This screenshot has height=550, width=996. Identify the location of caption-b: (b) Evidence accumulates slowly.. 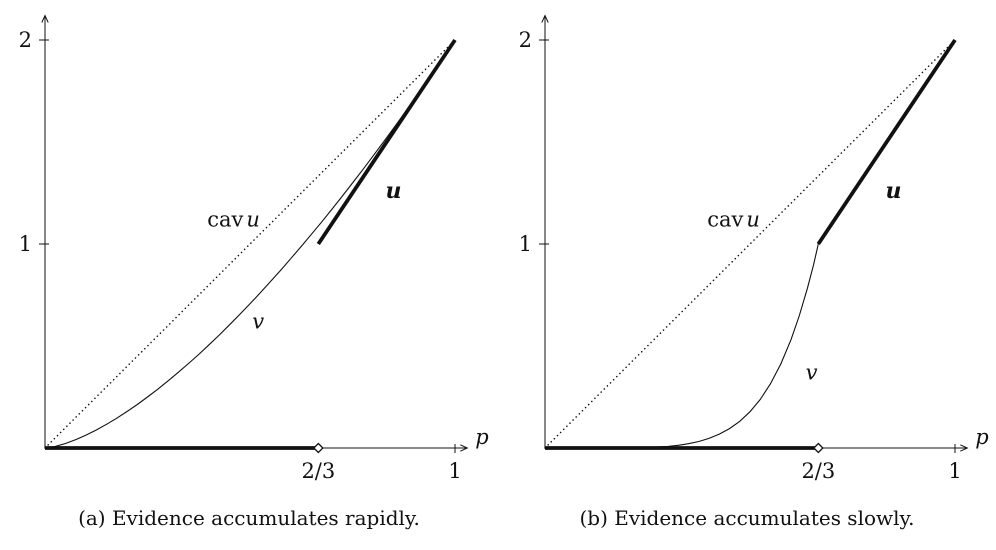
(747, 518).